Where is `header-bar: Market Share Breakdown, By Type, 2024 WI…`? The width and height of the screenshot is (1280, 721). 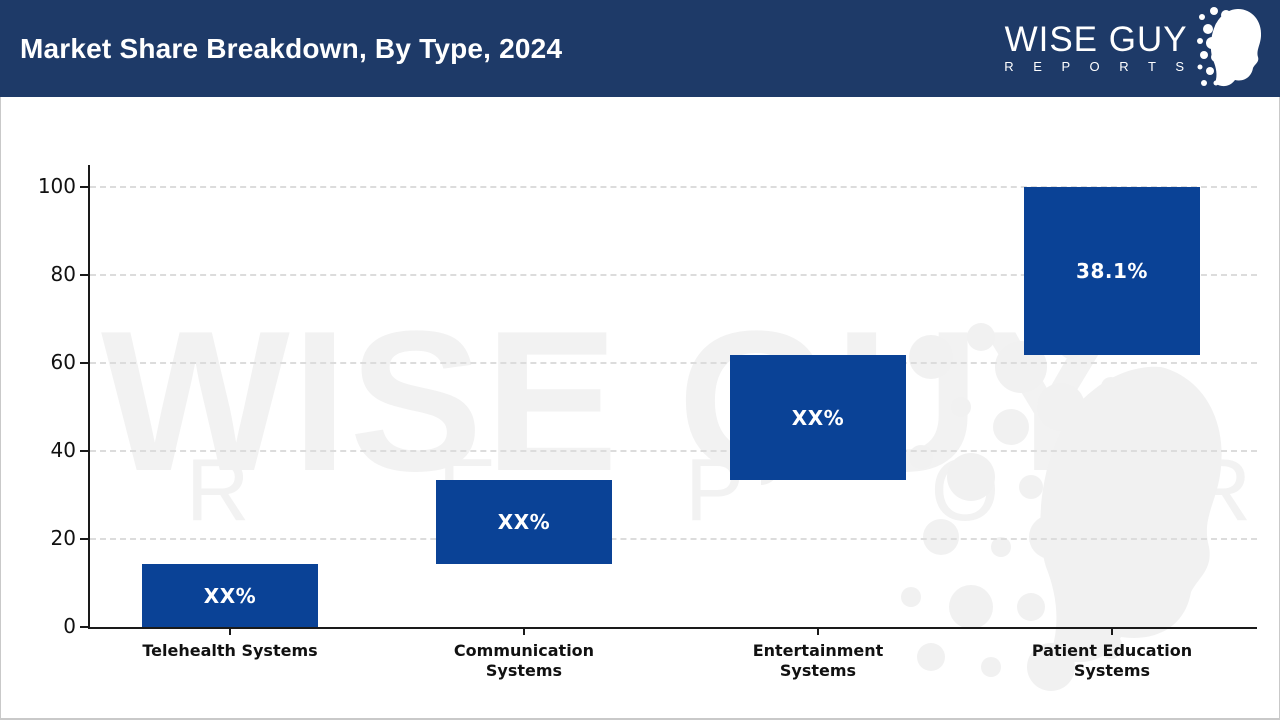 header-bar: Market Share Breakdown, By Type, 2024 WI… is located at coordinates (640, 48).